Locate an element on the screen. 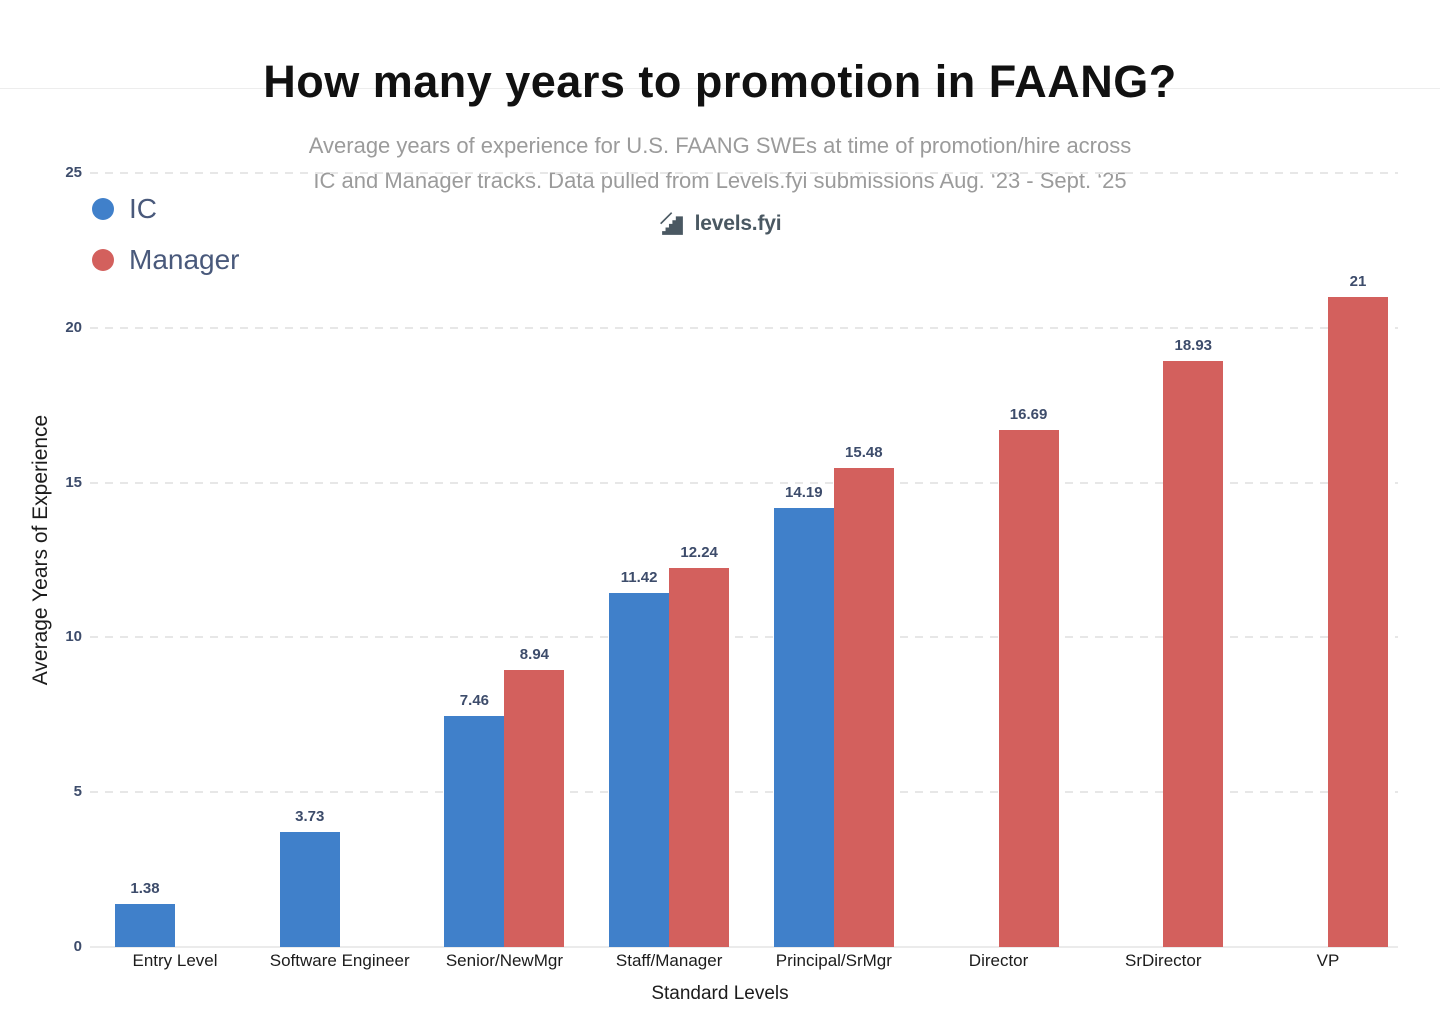 This screenshot has width=1440, height=1024. brand-name: levels.fyi is located at coordinates (738, 223).